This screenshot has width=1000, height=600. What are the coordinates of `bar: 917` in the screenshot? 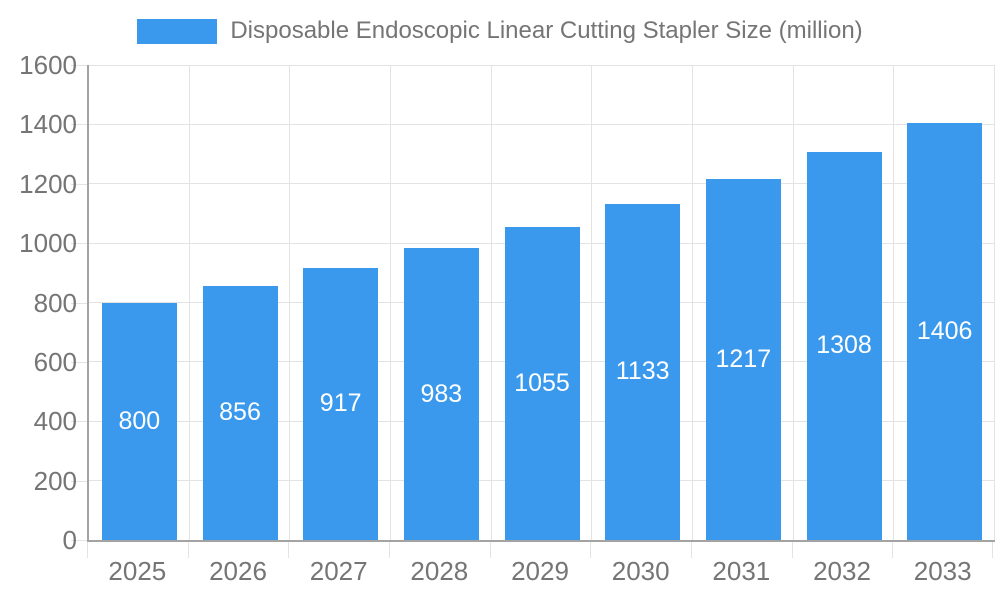 It's located at (341, 403).